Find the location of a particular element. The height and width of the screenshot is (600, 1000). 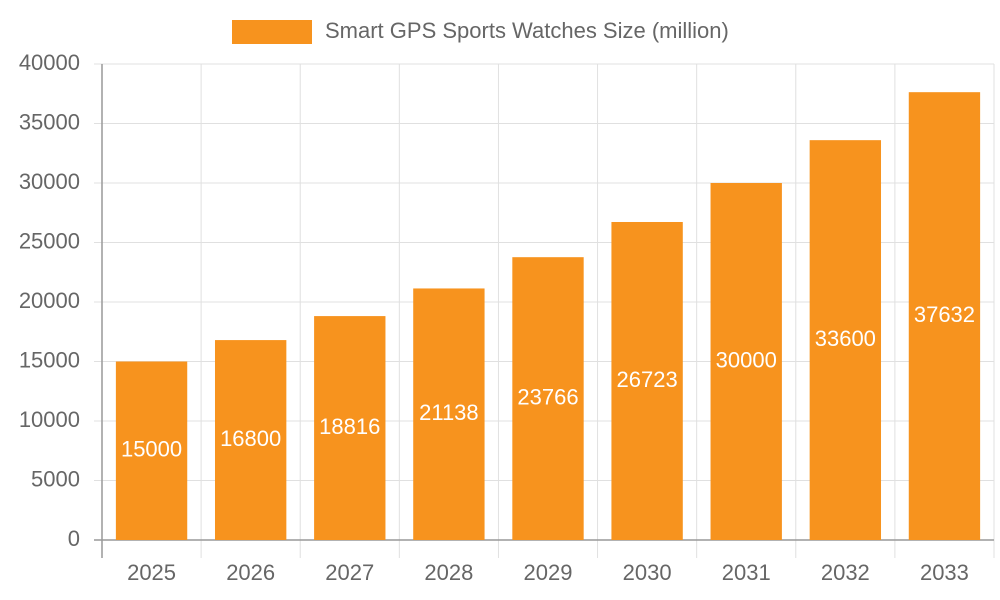

data-label: 37632 is located at coordinates (944, 314).